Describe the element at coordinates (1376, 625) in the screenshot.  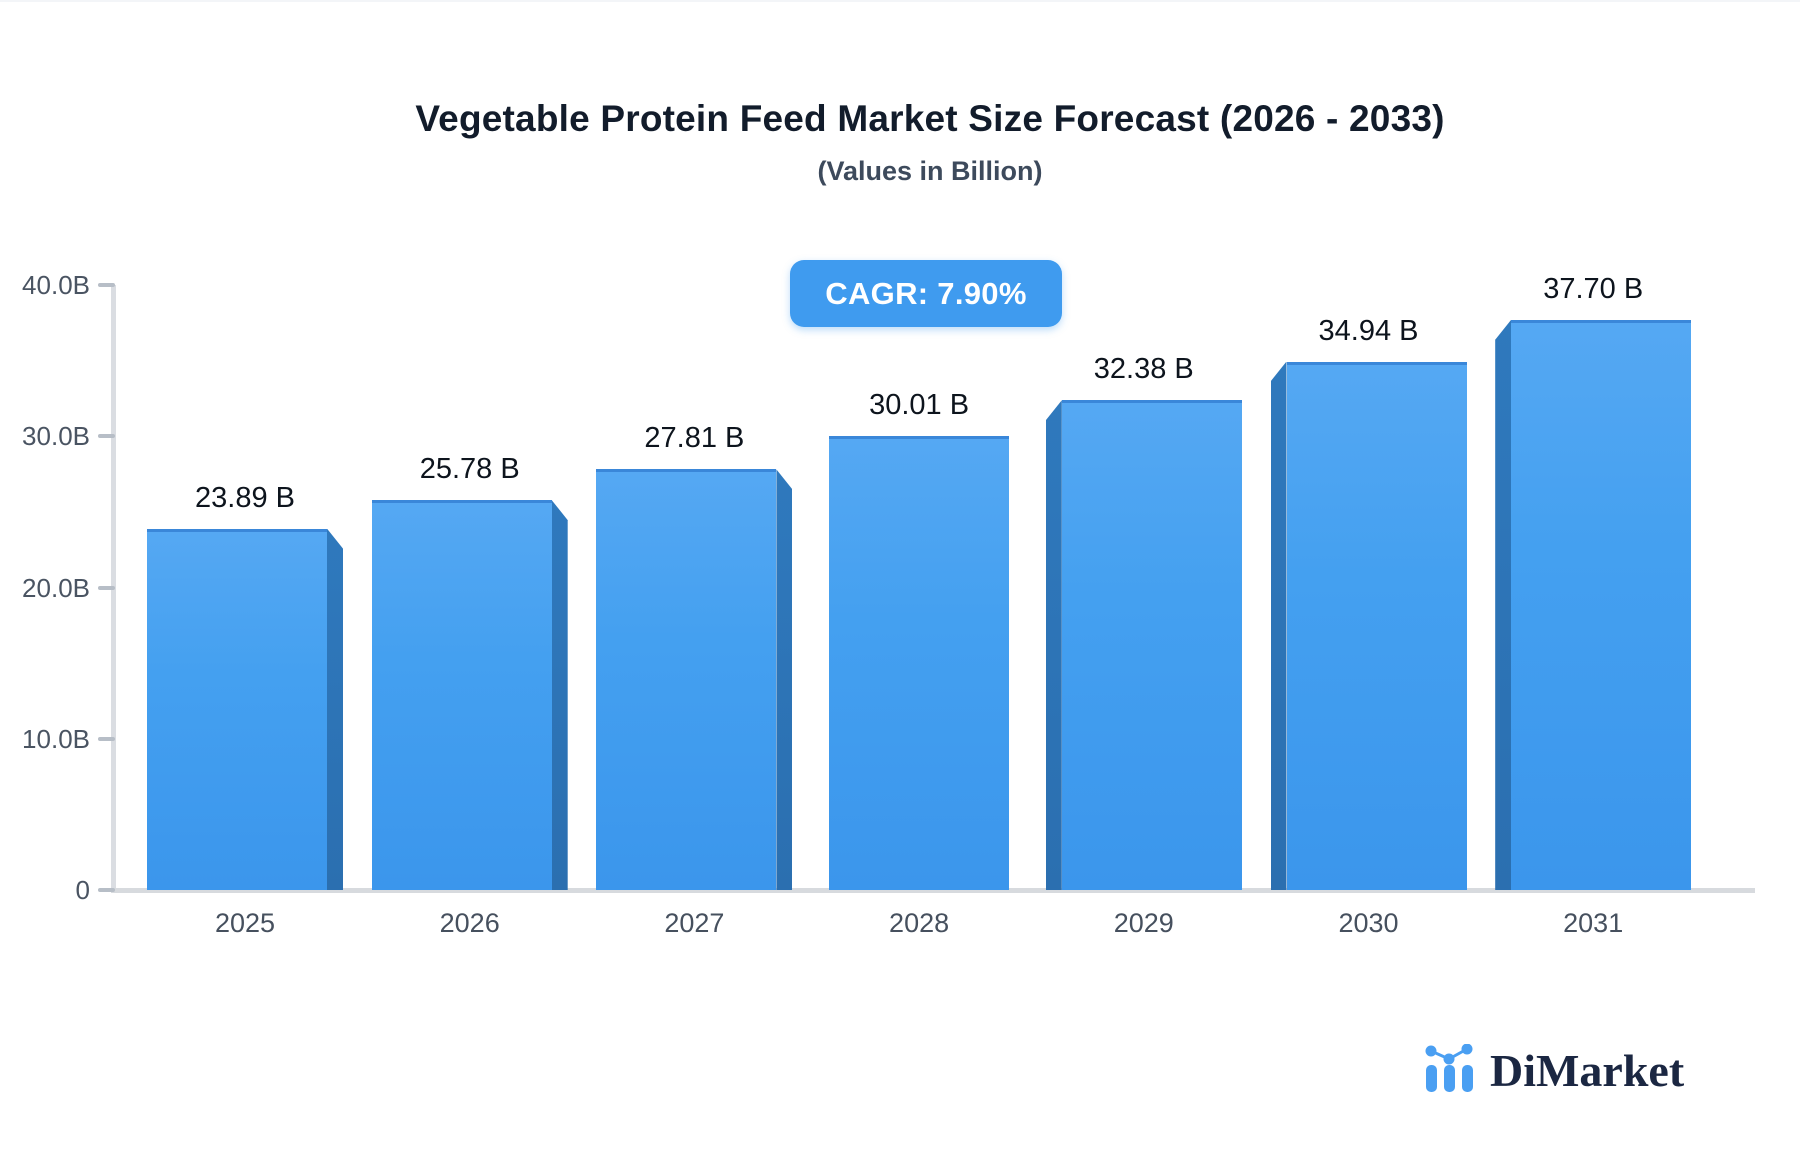
I see `bar-2030` at that location.